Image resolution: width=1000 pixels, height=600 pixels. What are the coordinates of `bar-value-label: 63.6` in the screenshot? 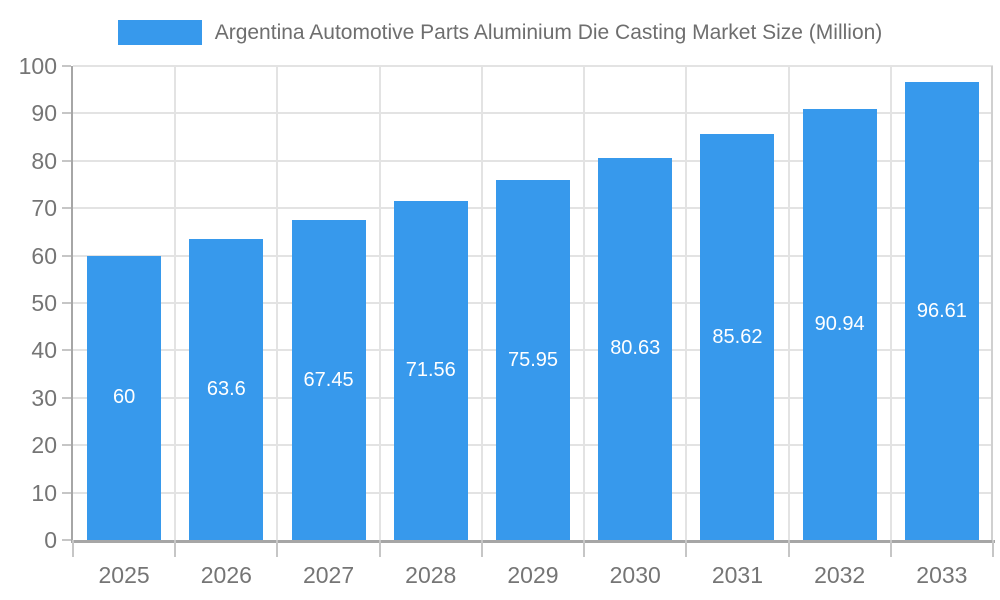 It's located at (226, 388).